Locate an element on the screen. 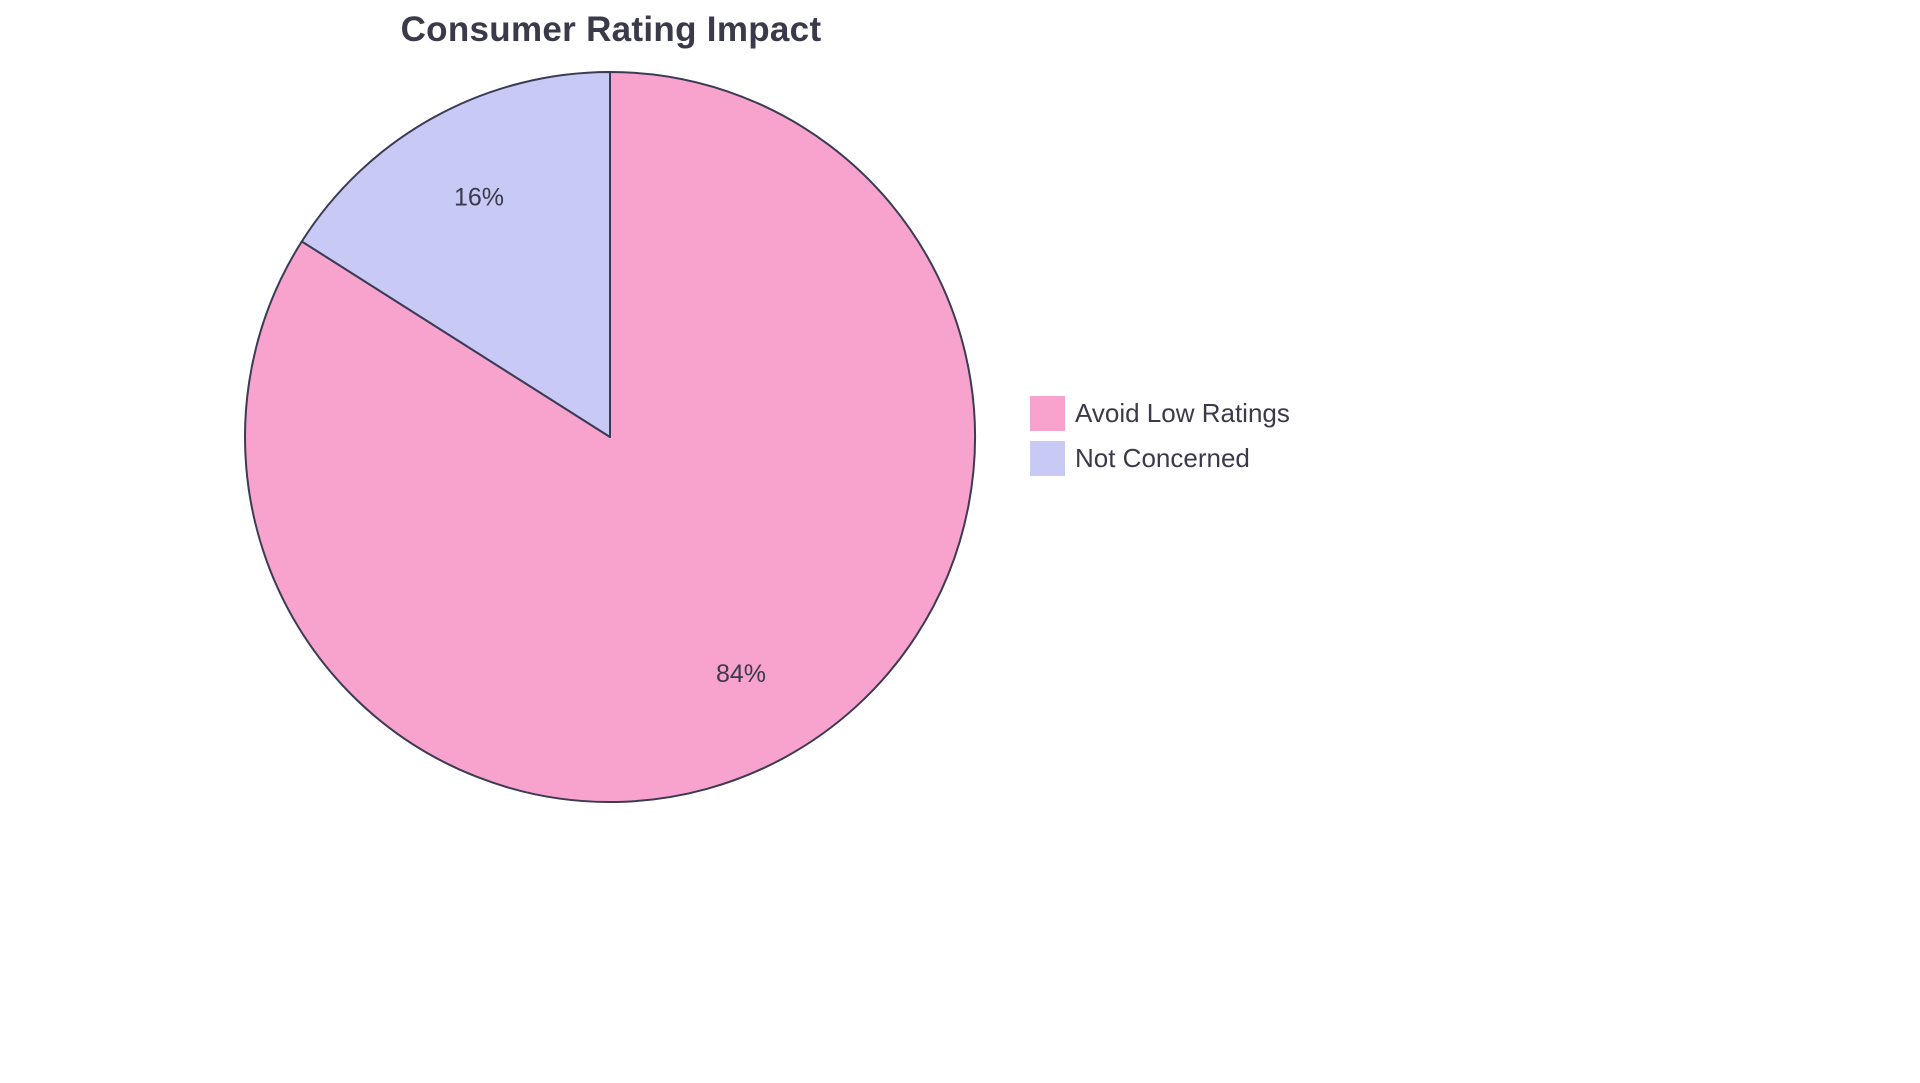 The image size is (1920, 1083). legend-item-1: Not Concerned is located at coordinates (1160, 458).